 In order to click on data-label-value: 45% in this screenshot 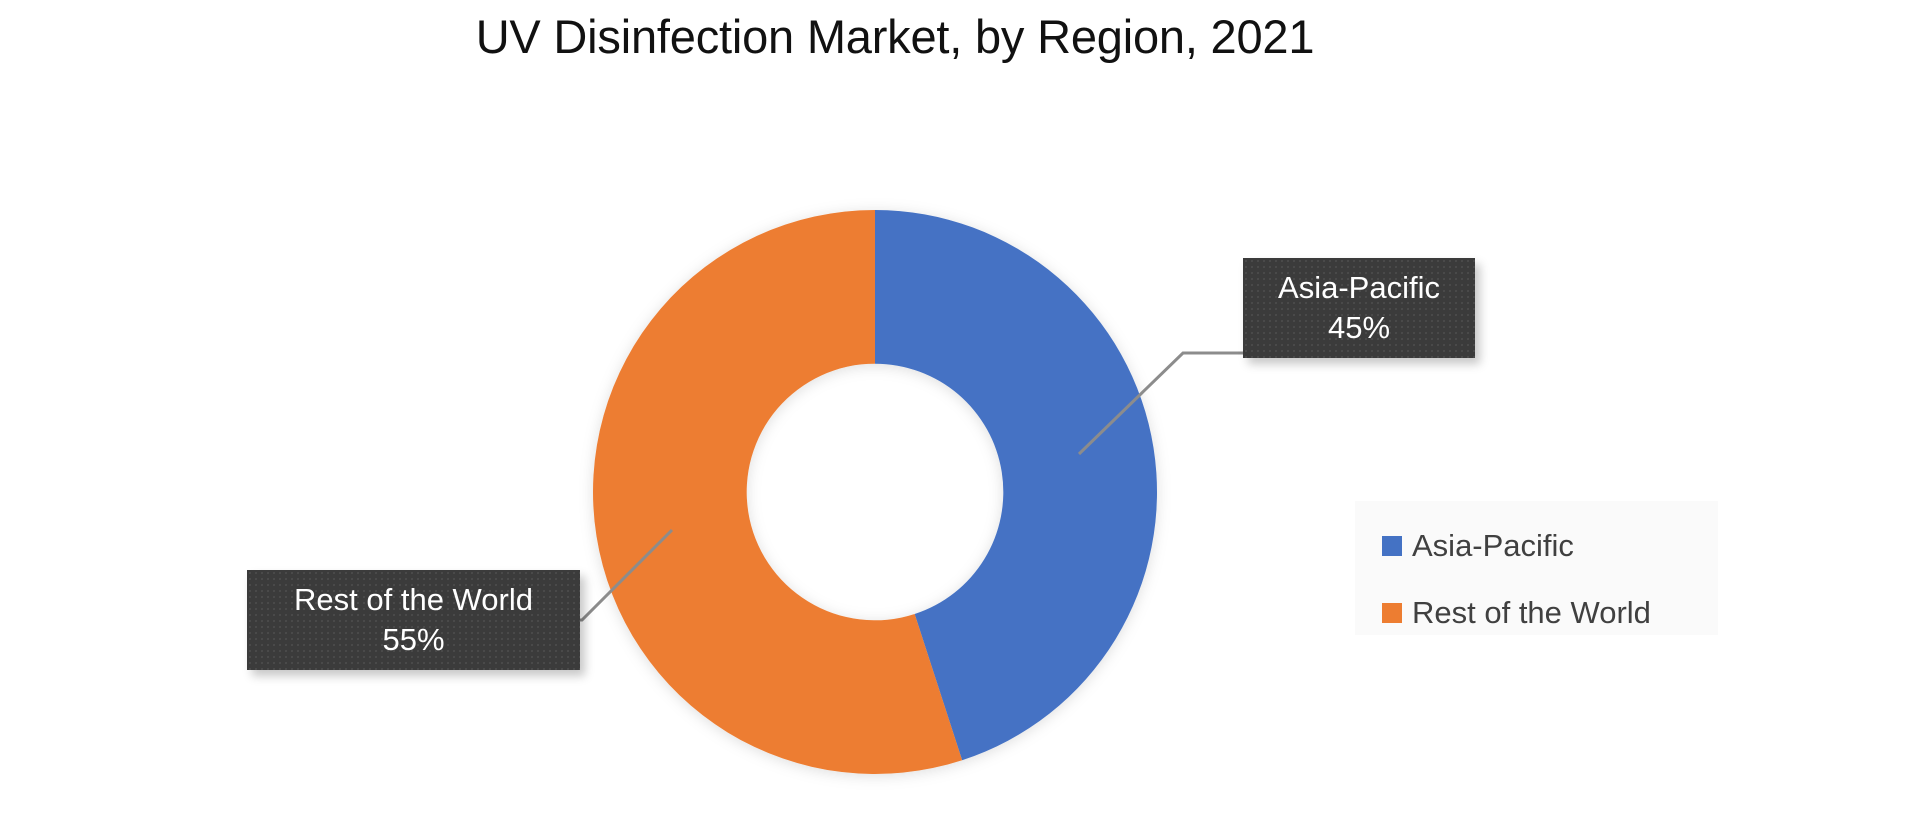, I will do `click(1359, 327)`.